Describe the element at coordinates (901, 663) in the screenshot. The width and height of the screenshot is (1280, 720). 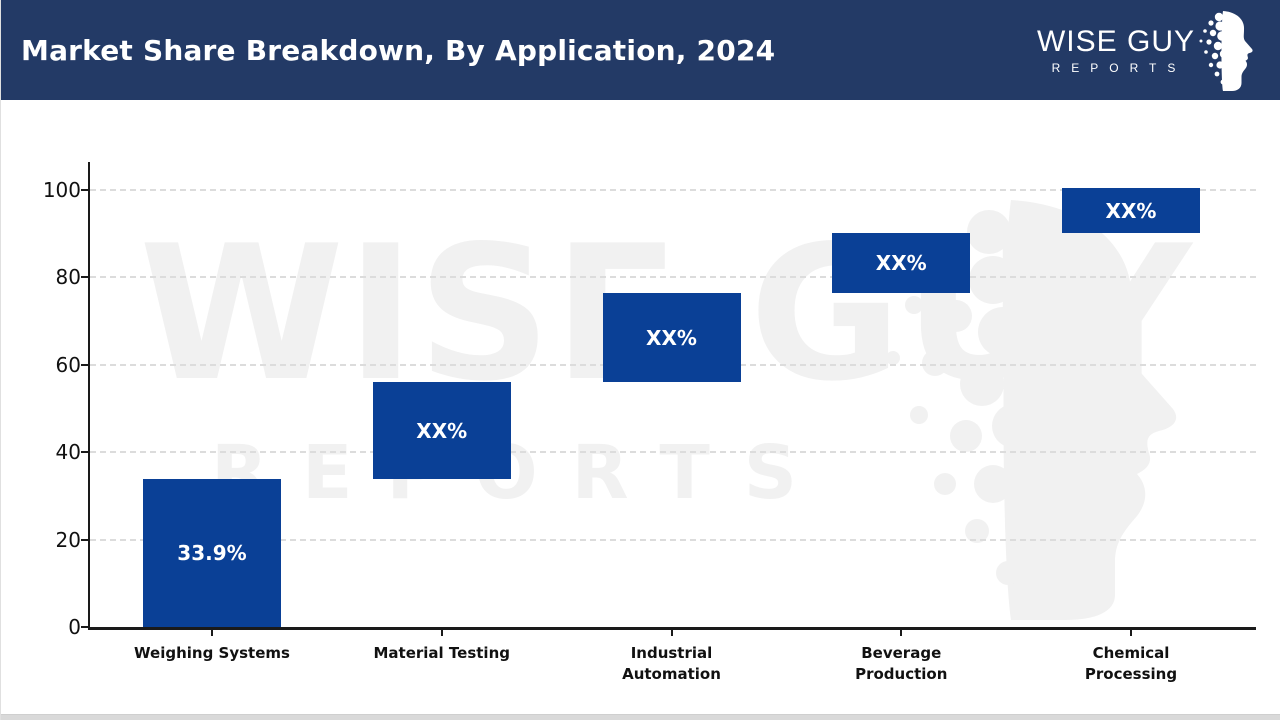
I see `x-category-label-3: Beverage Production` at that location.